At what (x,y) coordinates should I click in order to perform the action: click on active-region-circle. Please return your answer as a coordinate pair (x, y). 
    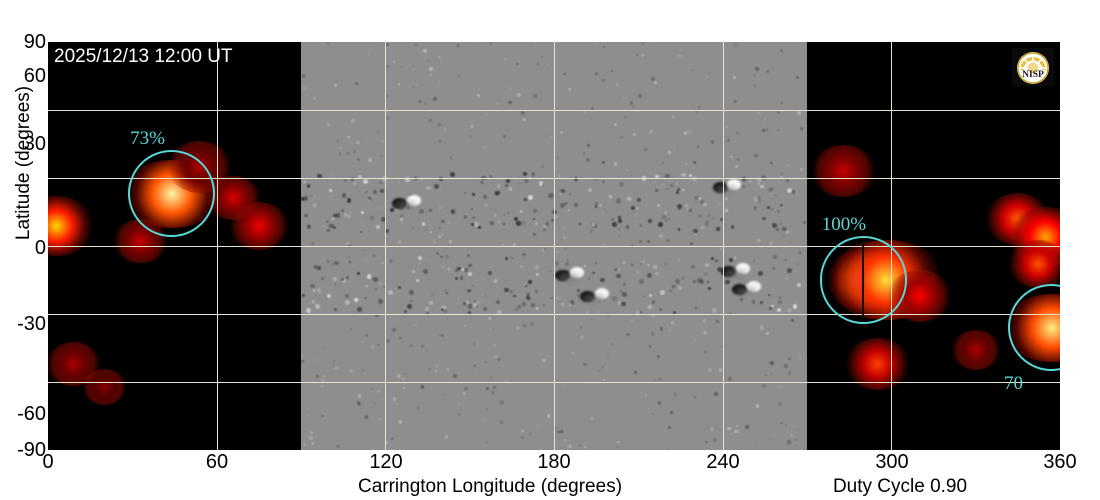
    Looking at the image, I should click on (863, 280).